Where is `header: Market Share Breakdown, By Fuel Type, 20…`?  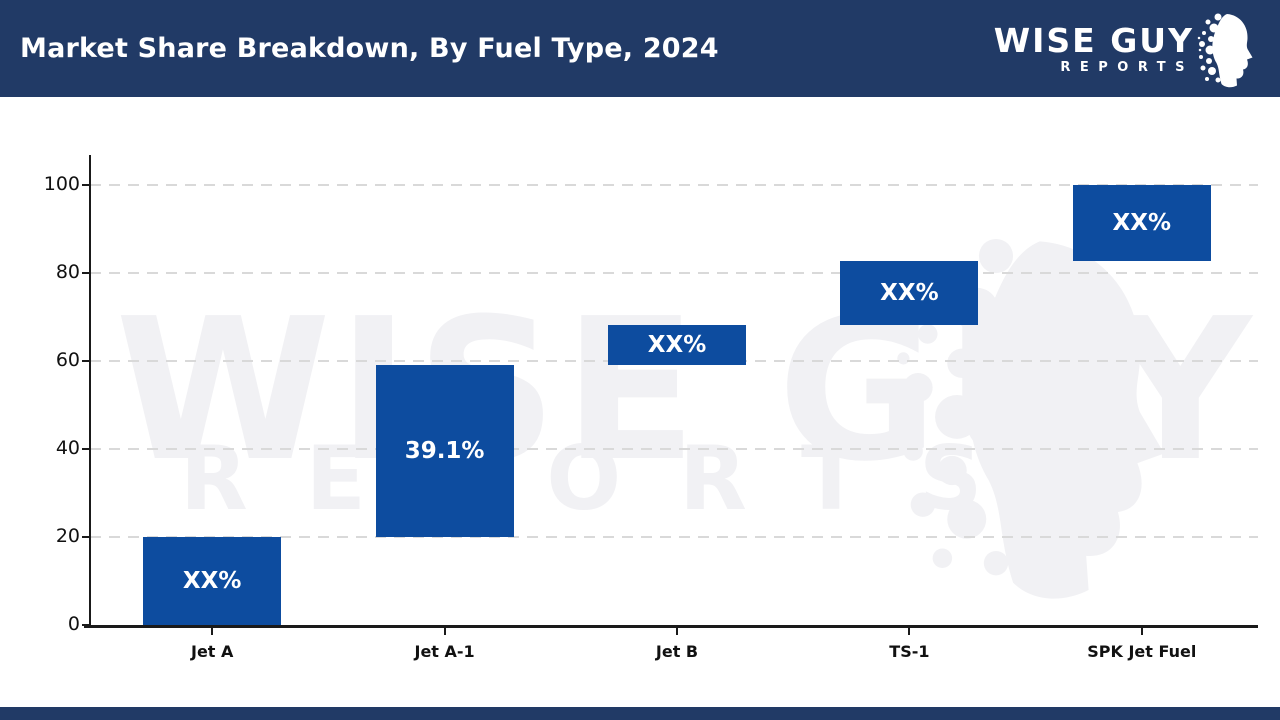 header: Market Share Breakdown, By Fuel Type, 20… is located at coordinates (640, 48).